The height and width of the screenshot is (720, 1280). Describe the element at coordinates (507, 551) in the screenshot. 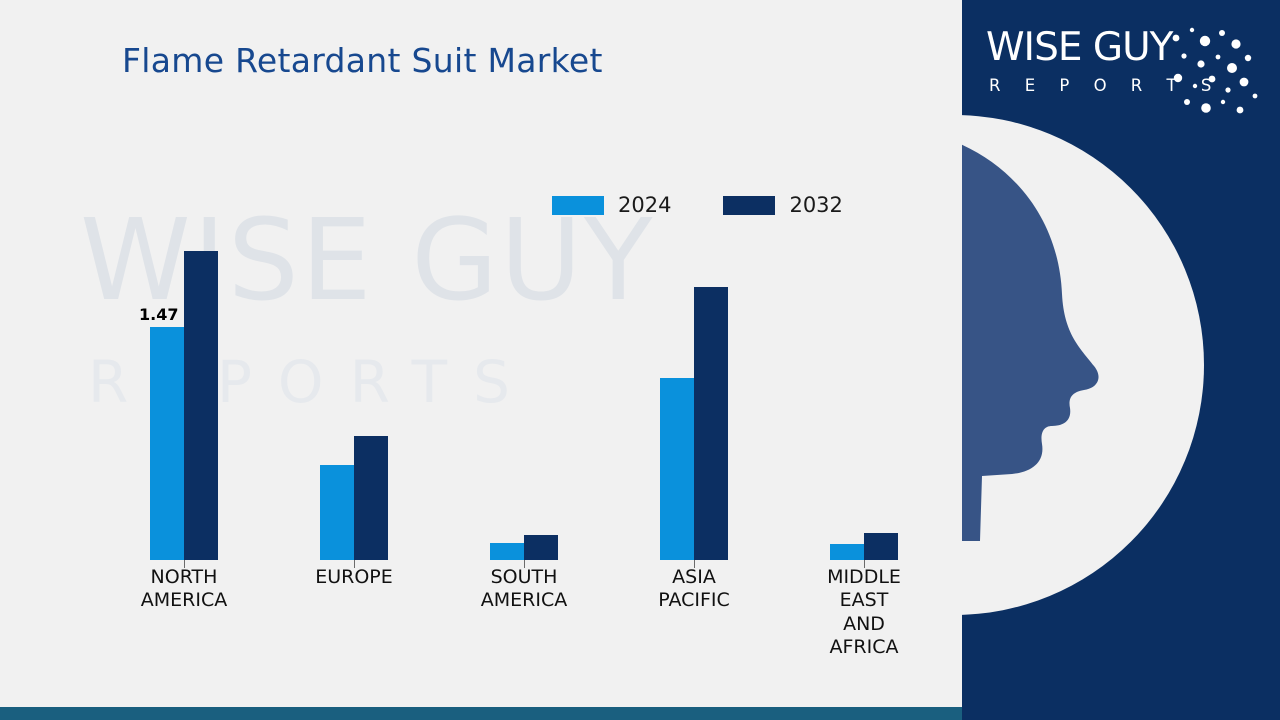

I see `bar-2024-south-america` at that location.